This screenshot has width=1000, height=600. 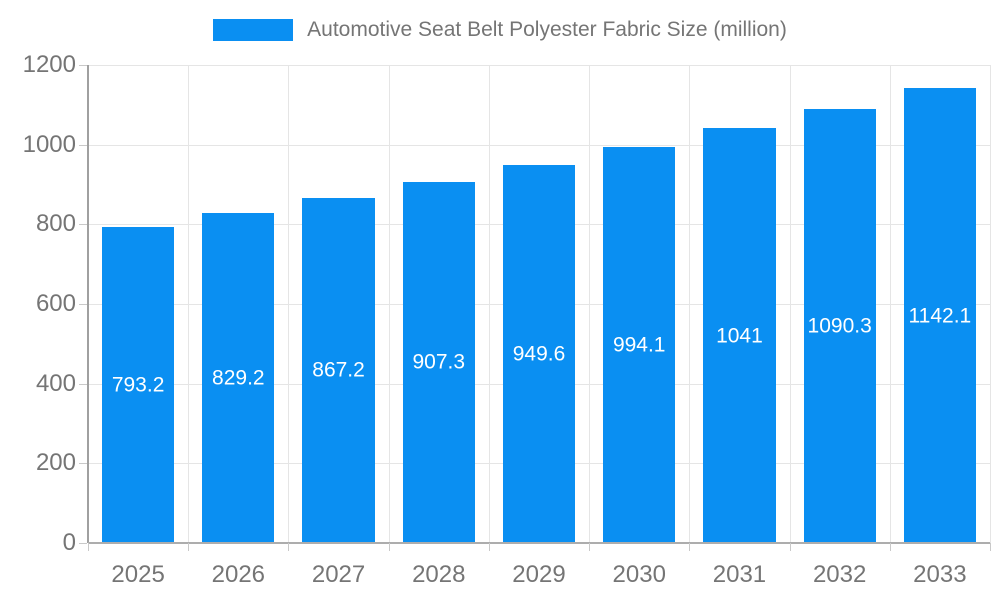 I want to click on y-axis-line, so click(x=88, y=304).